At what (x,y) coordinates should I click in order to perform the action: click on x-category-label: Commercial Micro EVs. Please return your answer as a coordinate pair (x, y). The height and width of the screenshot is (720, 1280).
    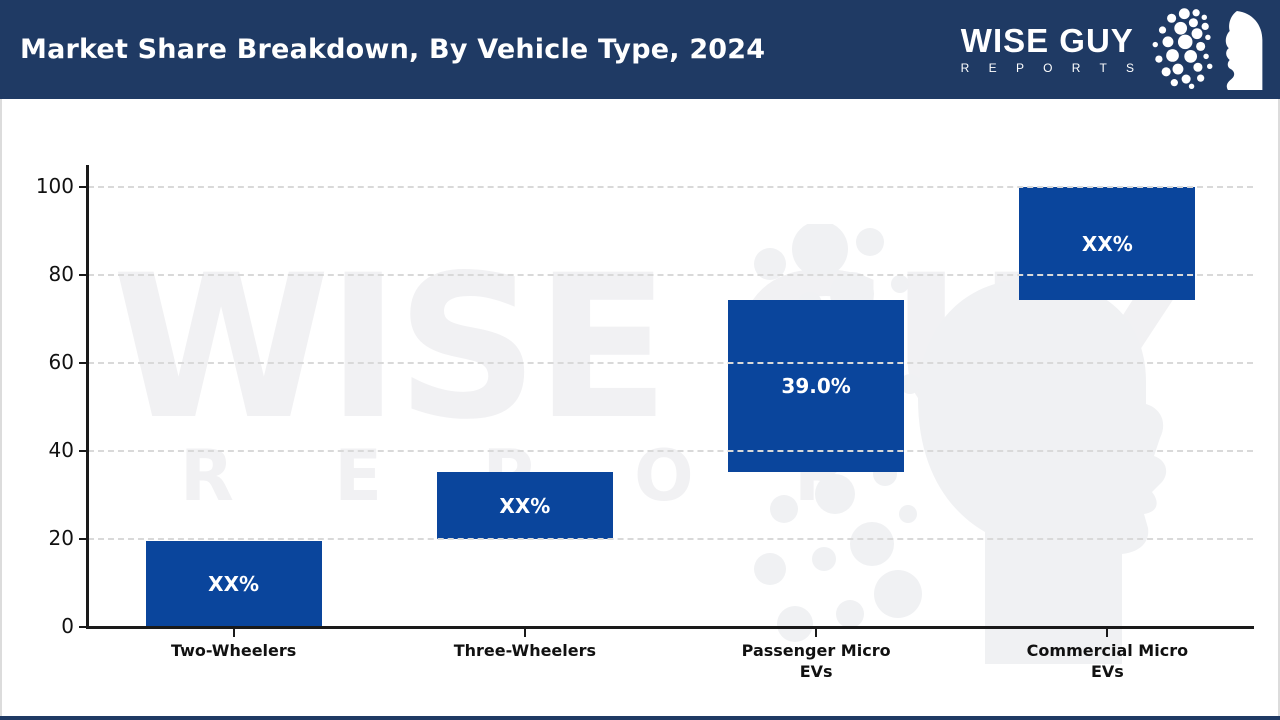
    Looking at the image, I should click on (1107, 661).